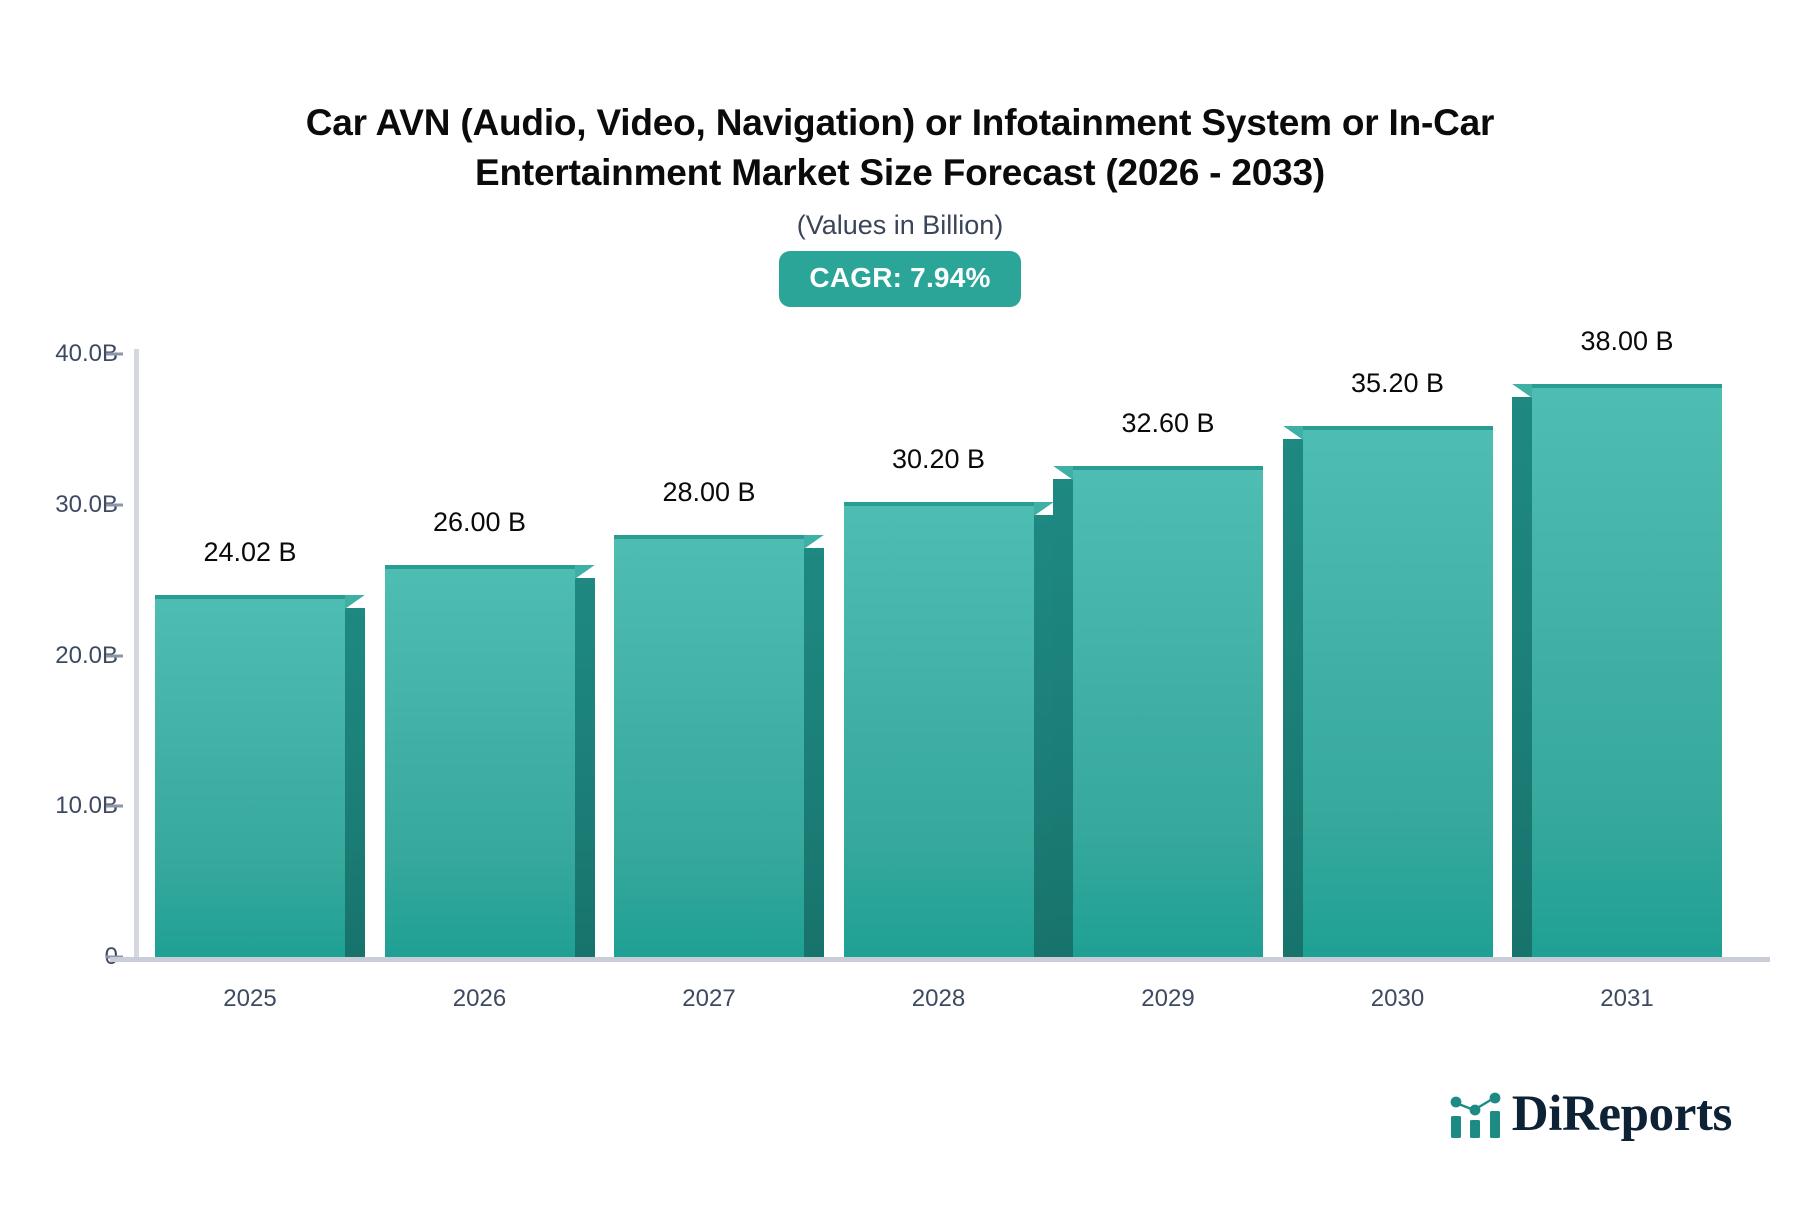 The image size is (1800, 1212). Describe the element at coordinates (948, 729) in the screenshot. I see `bar-2028` at that location.